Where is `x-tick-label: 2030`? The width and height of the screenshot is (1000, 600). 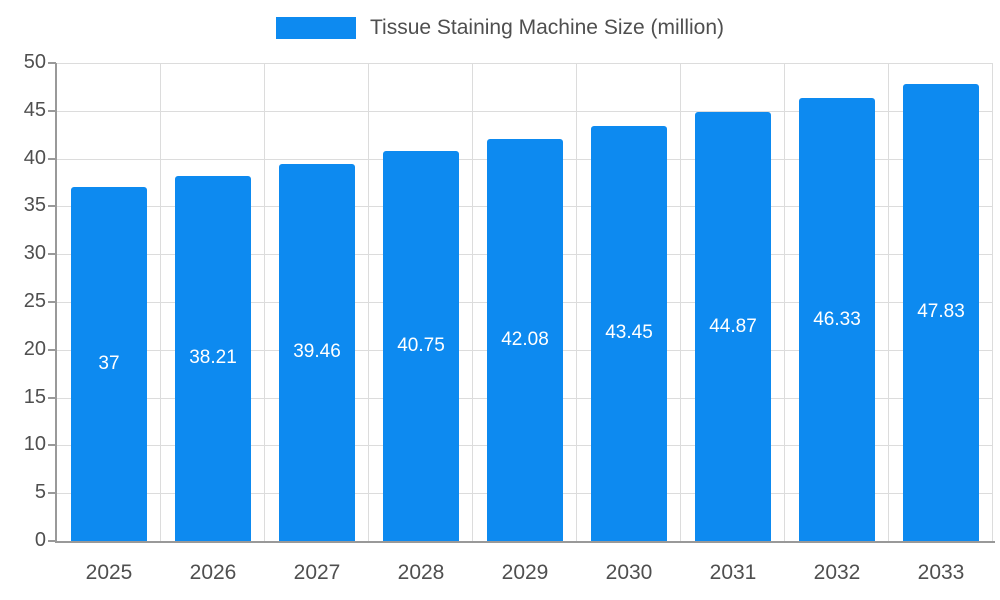
x-tick-label: 2030 is located at coordinates (629, 572).